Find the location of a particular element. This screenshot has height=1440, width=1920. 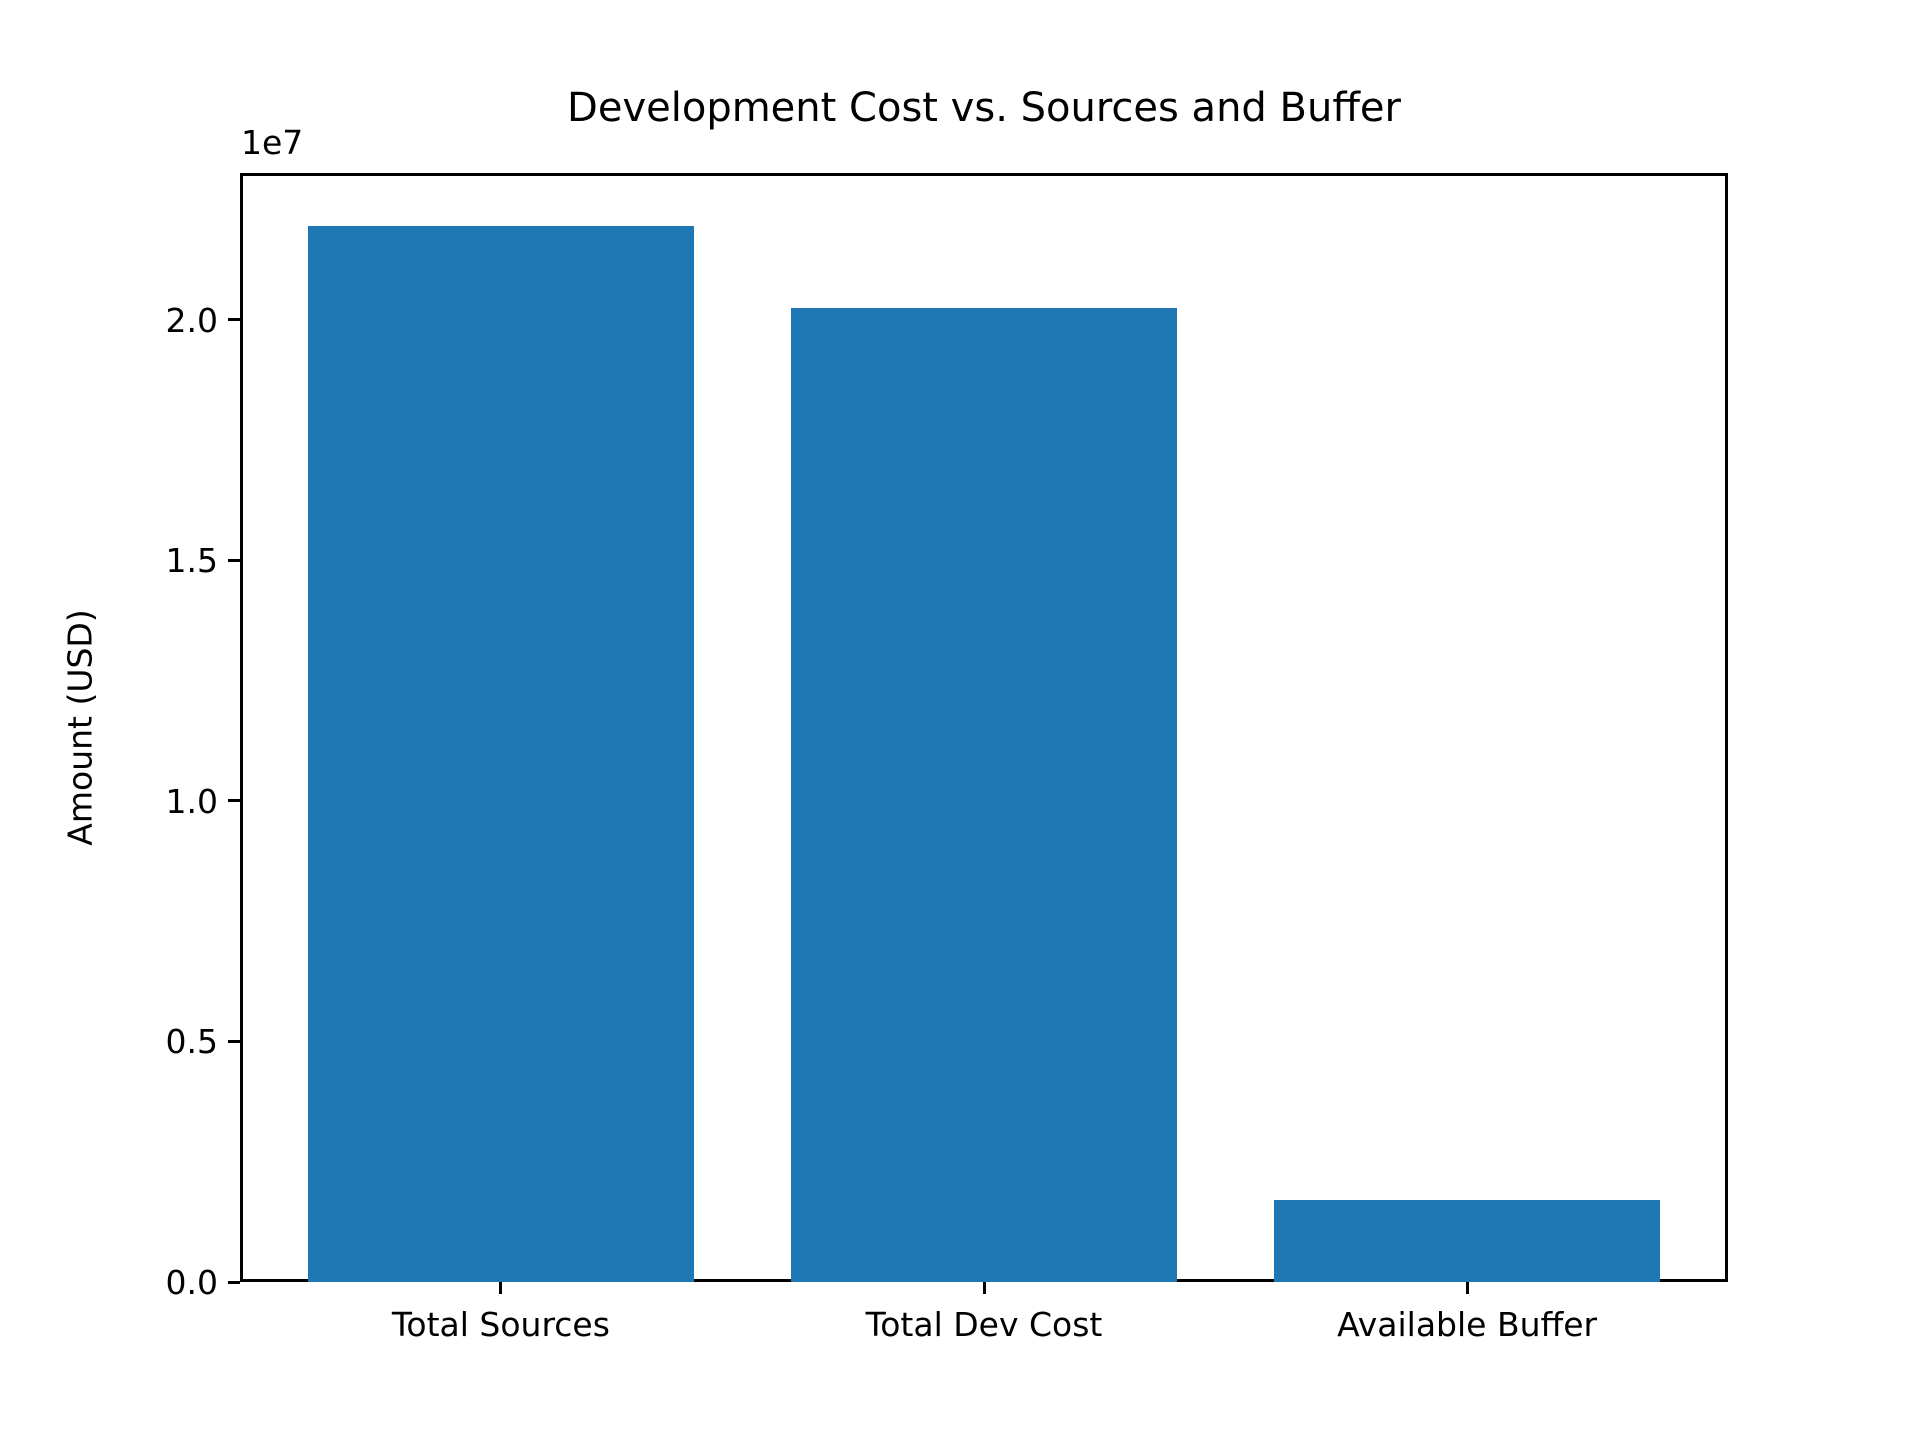

x-tick-label-total-sources: Total Sources is located at coordinates (500, 1324).